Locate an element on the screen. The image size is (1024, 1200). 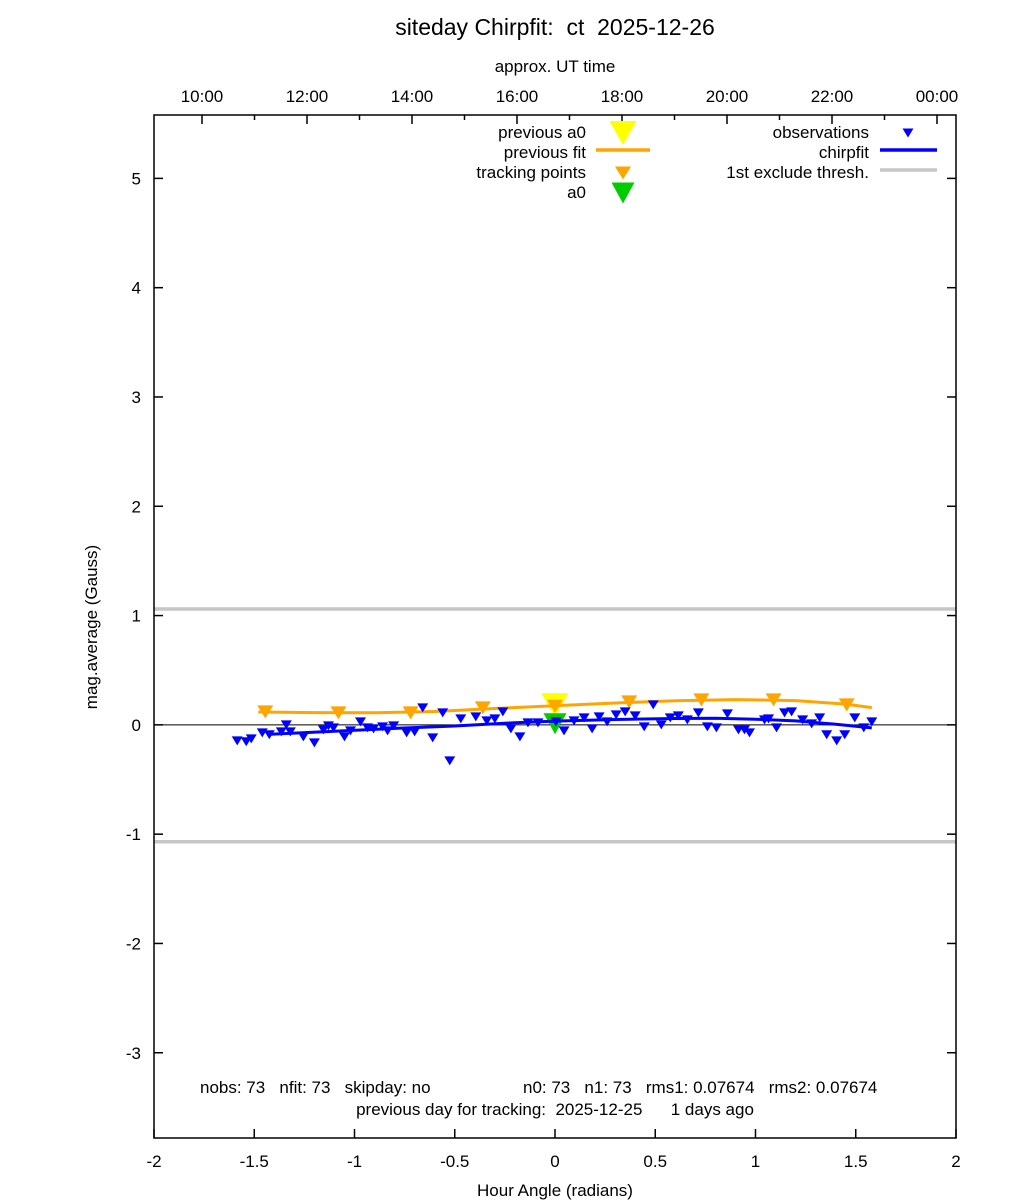
x-tick-label: -2 is located at coordinates (153, 1161).